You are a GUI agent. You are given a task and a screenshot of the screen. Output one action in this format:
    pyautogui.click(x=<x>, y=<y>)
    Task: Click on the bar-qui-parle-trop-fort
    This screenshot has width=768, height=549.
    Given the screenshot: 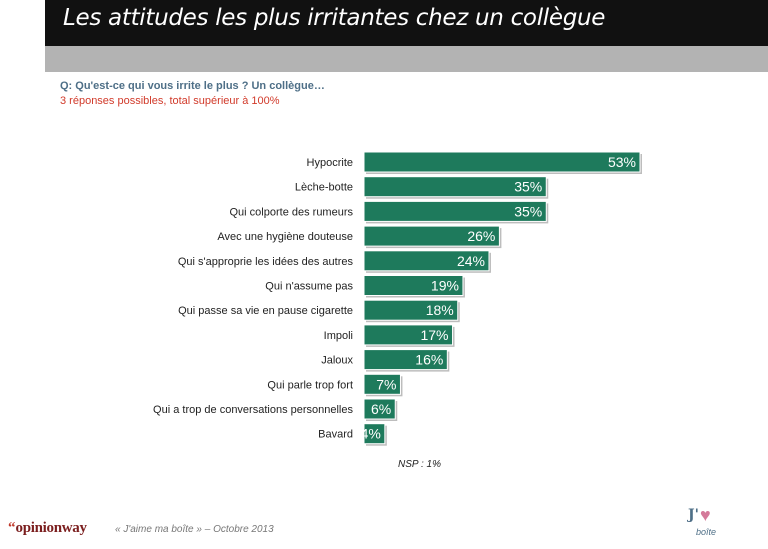 What is the action you would take?
    pyautogui.click(x=382, y=384)
    